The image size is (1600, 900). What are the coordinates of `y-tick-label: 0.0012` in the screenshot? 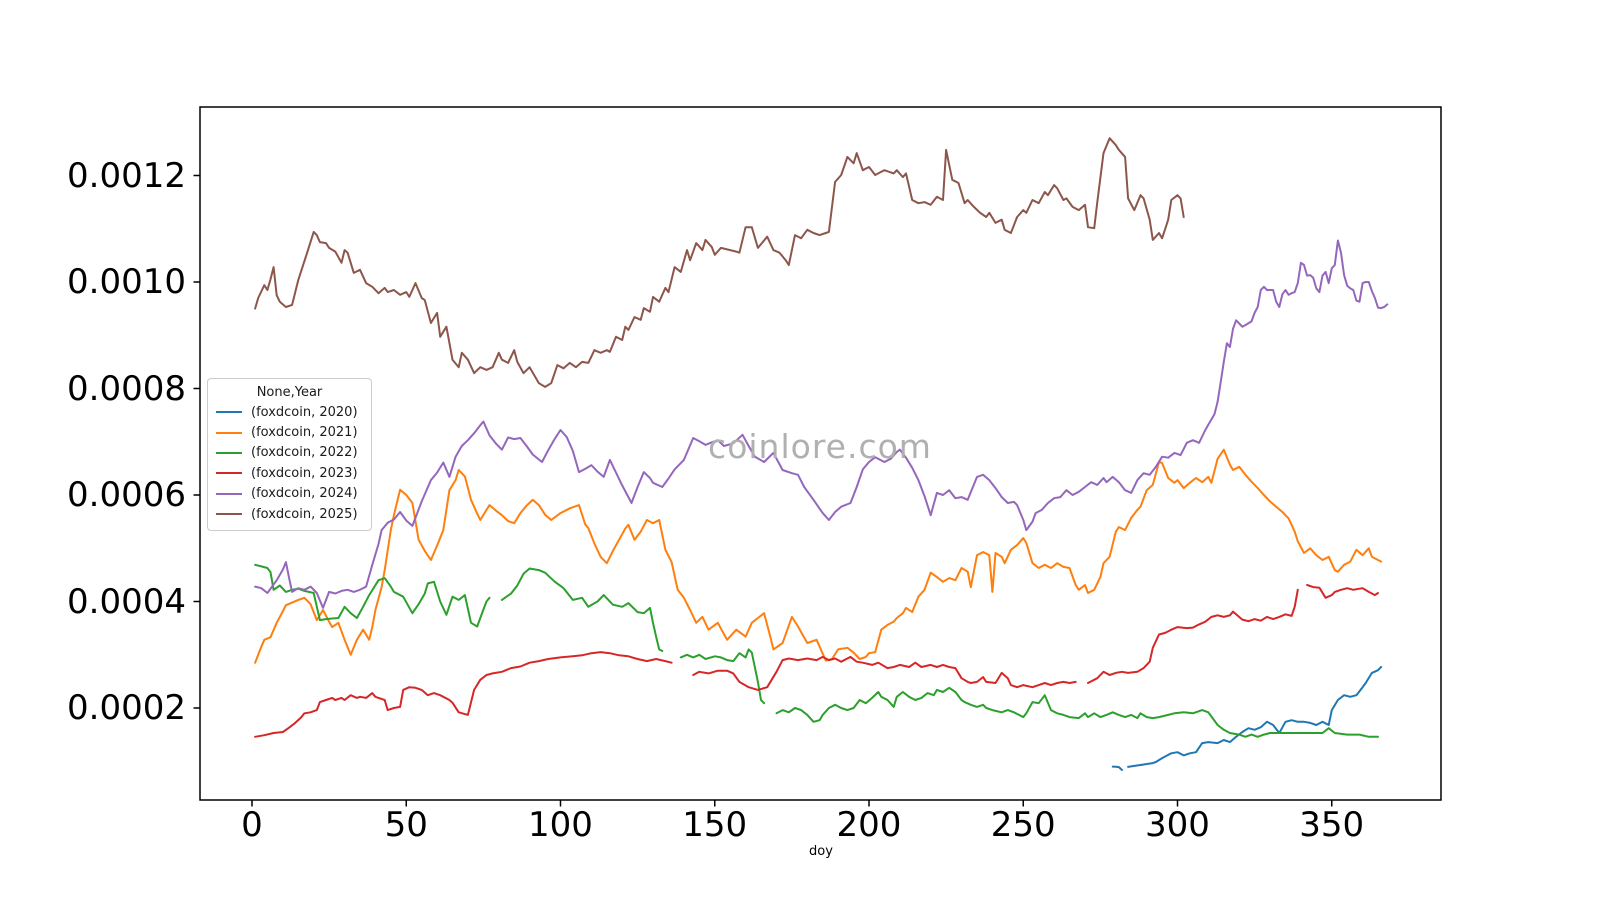 It's located at (126, 175).